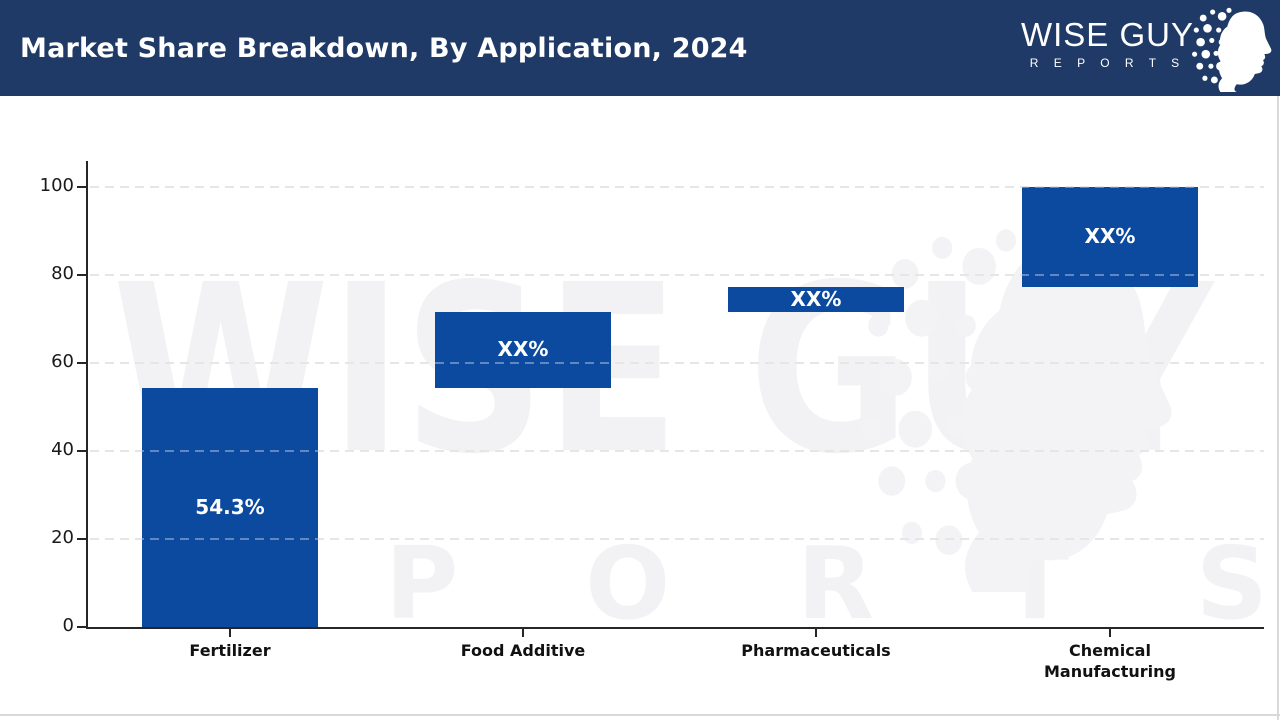 This screenshot has width=1280, height=720. I want to click on x-category-label: Pharmaceuticals, so click(816, 650).